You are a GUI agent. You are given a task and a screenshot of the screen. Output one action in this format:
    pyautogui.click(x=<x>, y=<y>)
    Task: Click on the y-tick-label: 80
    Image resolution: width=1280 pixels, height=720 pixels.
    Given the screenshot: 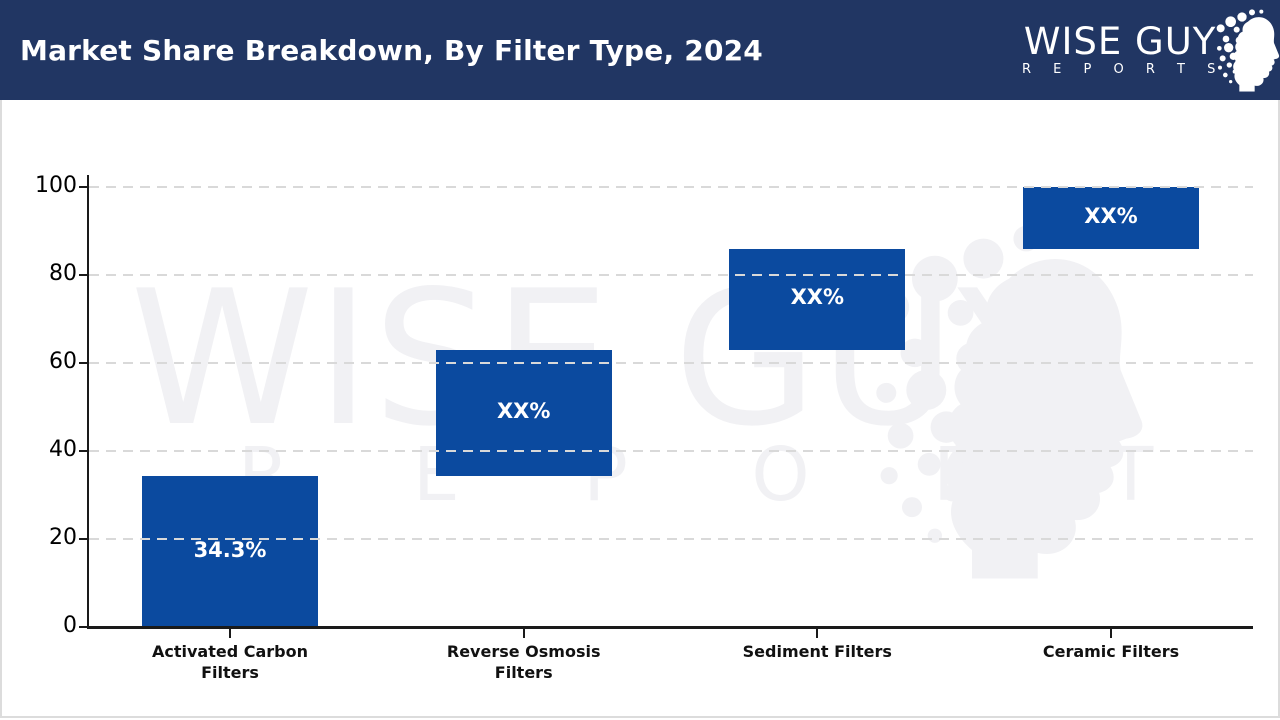 What is the action you would take?
    pyautogui.click(x=63, y=273)
    